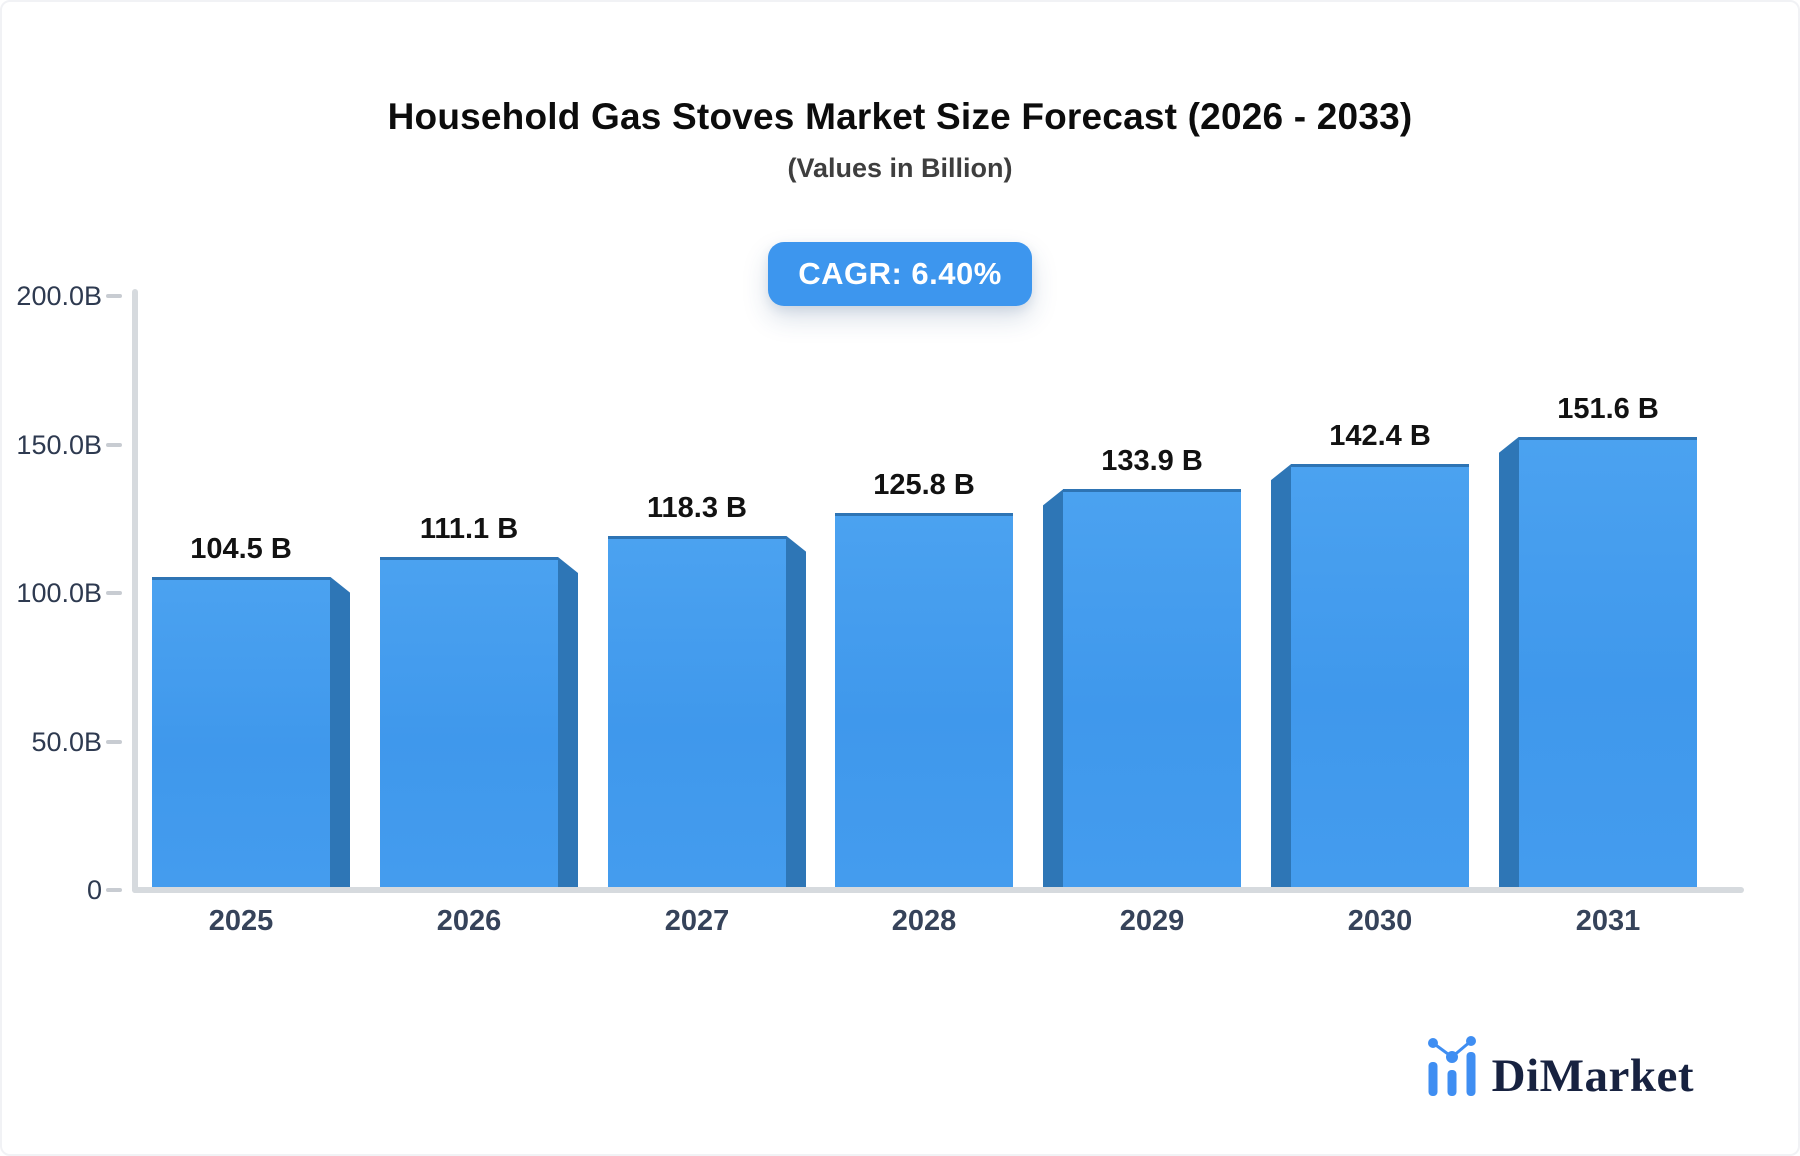 Image resolution: width=1800 pixels, height=1156 pixels. What do you see at coordinates (900, 168) in the screenshot?
I see `chart-subtitle: (Values in Billion)` at bounding box center [900, 168].